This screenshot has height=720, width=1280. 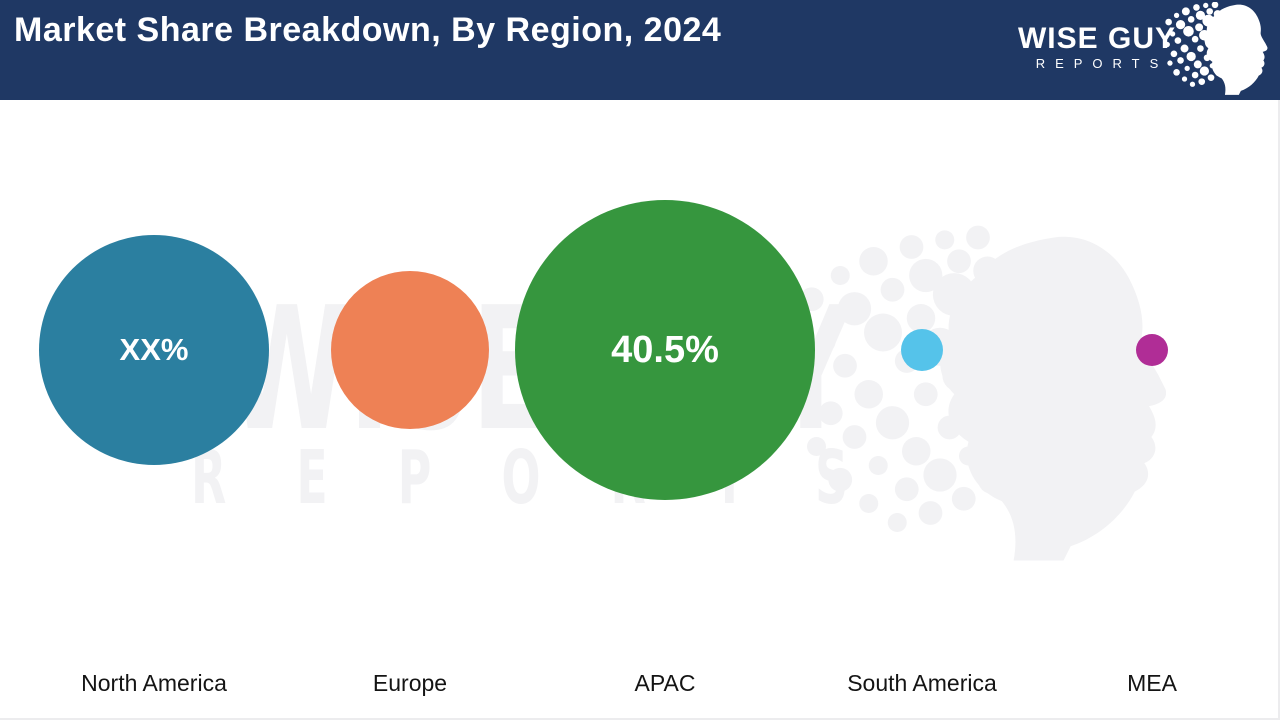 I want to click on bubble-value-north-america: XX%, so click(x=154, y=349).